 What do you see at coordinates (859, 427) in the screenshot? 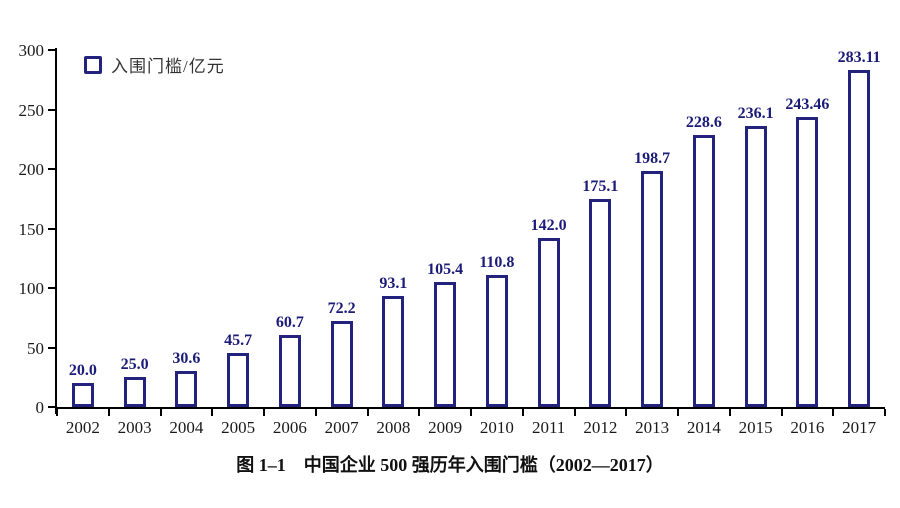
I see `x-tick-label: 2017` at bounding box center [859, 427].